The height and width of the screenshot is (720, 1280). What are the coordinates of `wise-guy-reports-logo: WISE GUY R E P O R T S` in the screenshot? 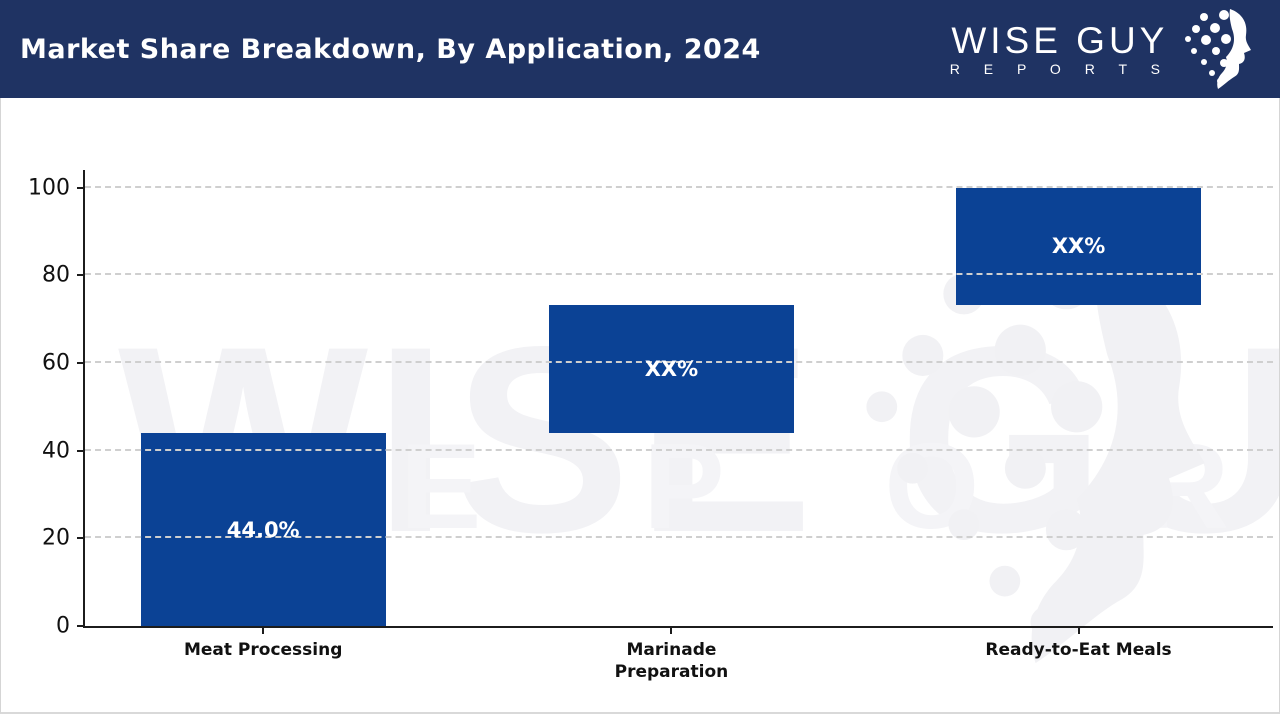 It's located at (1101, 49).